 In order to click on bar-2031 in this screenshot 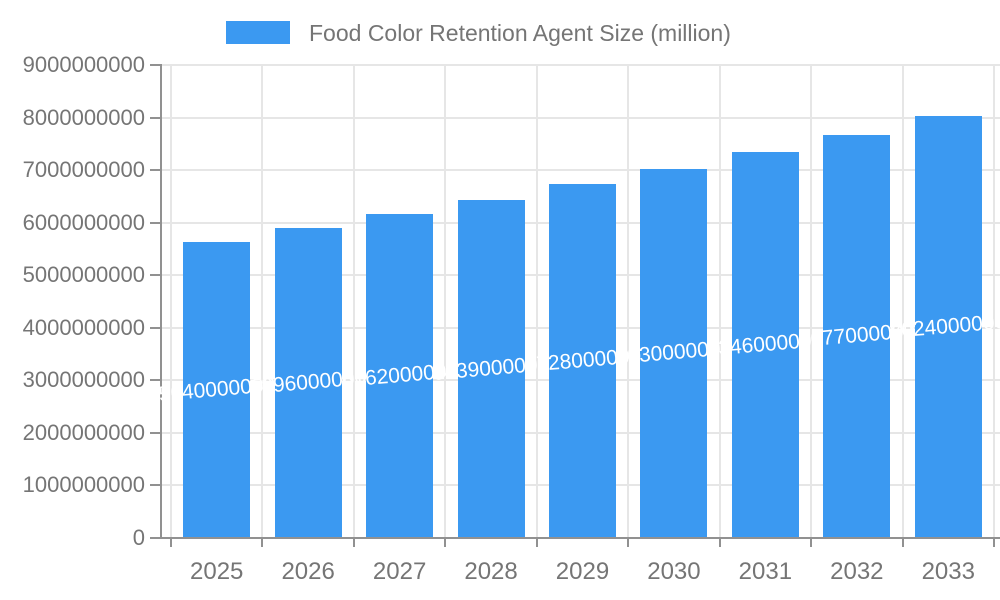, I will do `click(765, 344)`.